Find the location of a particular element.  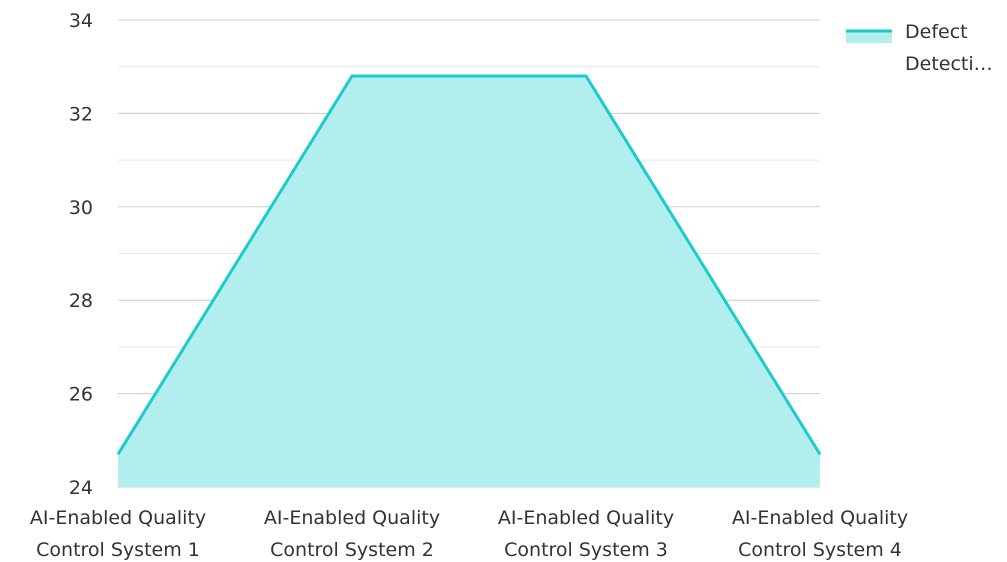

x-tick-label: AI-Enabled Quality Control System 3 is located at coordinates (586, 534).